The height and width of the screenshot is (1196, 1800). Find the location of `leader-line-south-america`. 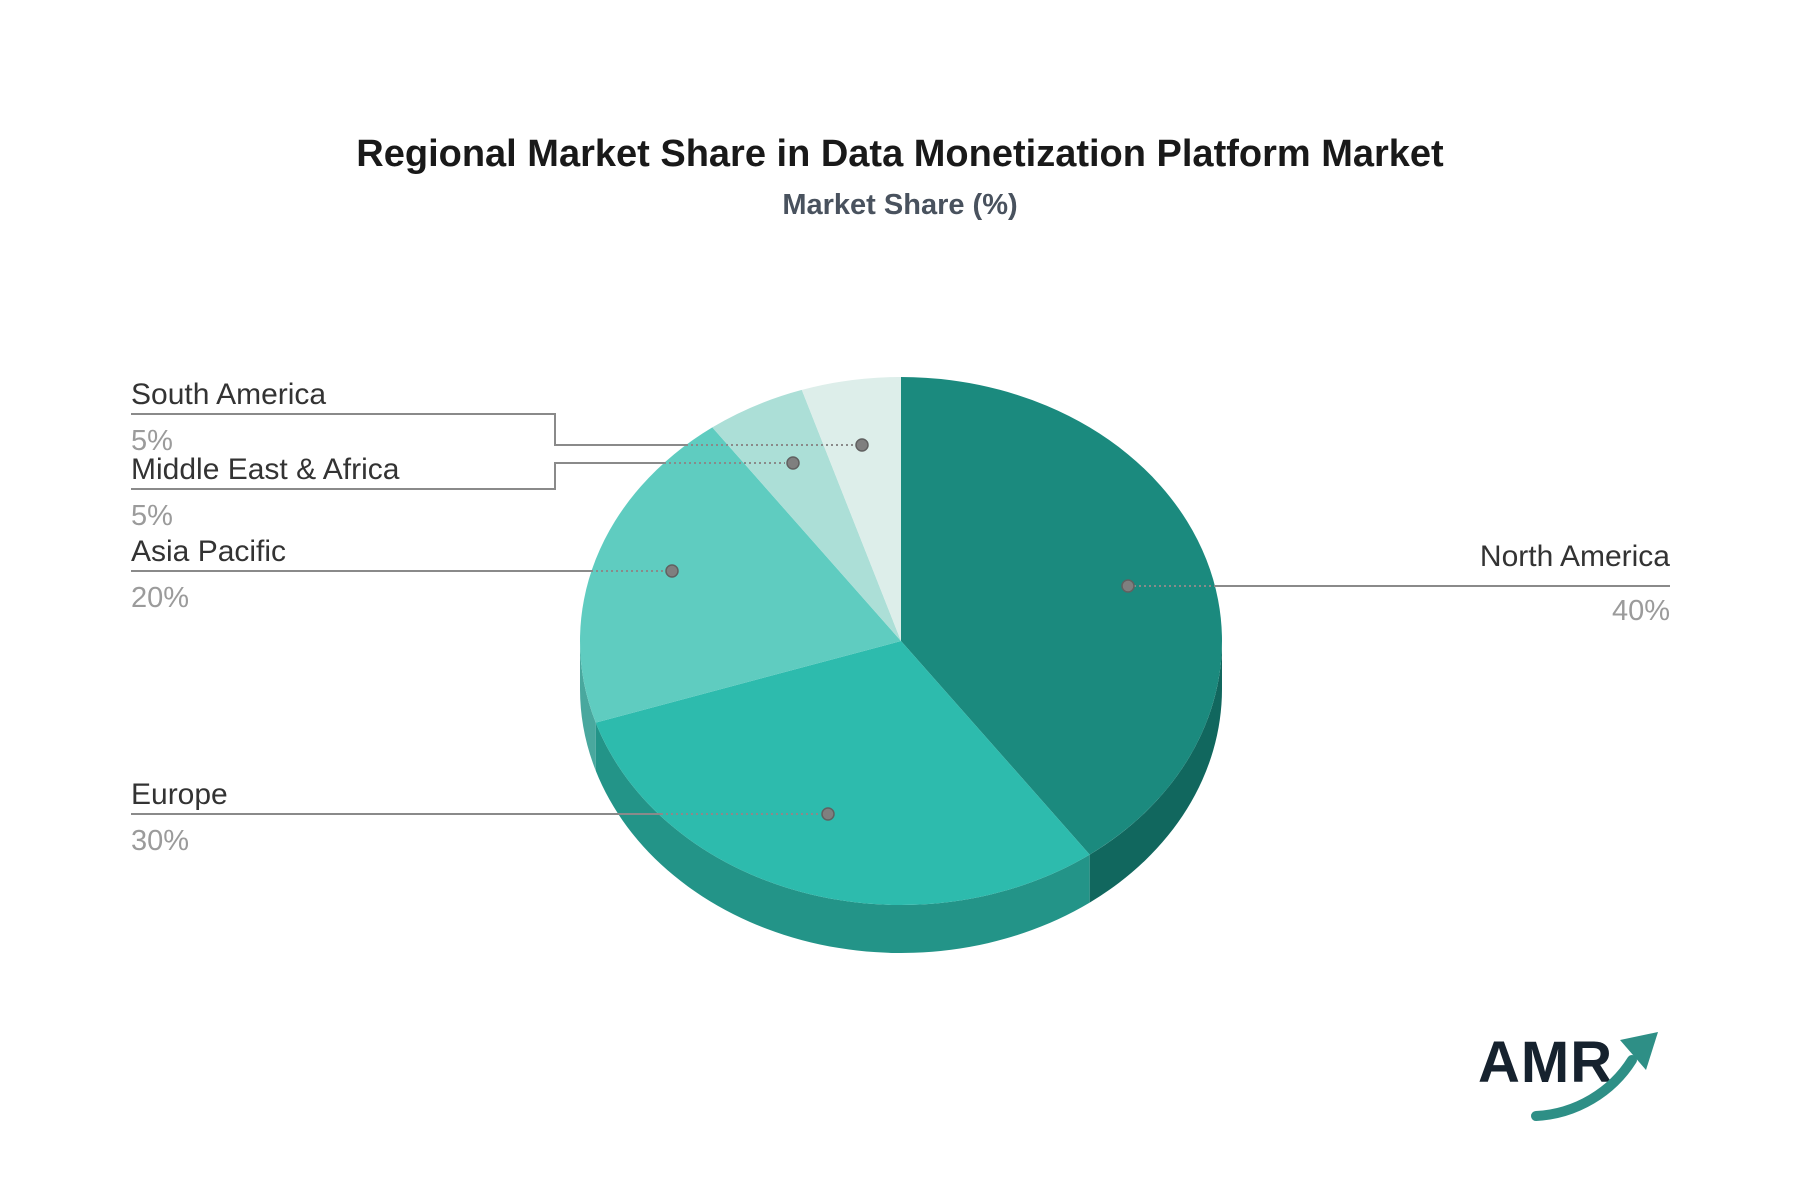

leader-line-south-america is located at coordinates (408, 429).